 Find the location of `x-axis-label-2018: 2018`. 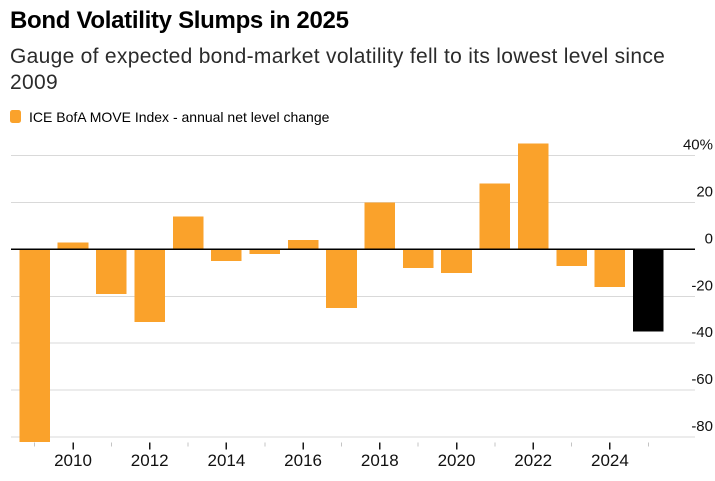

x-axis-label-2018: 2018 is located at coordinates (380, 460).